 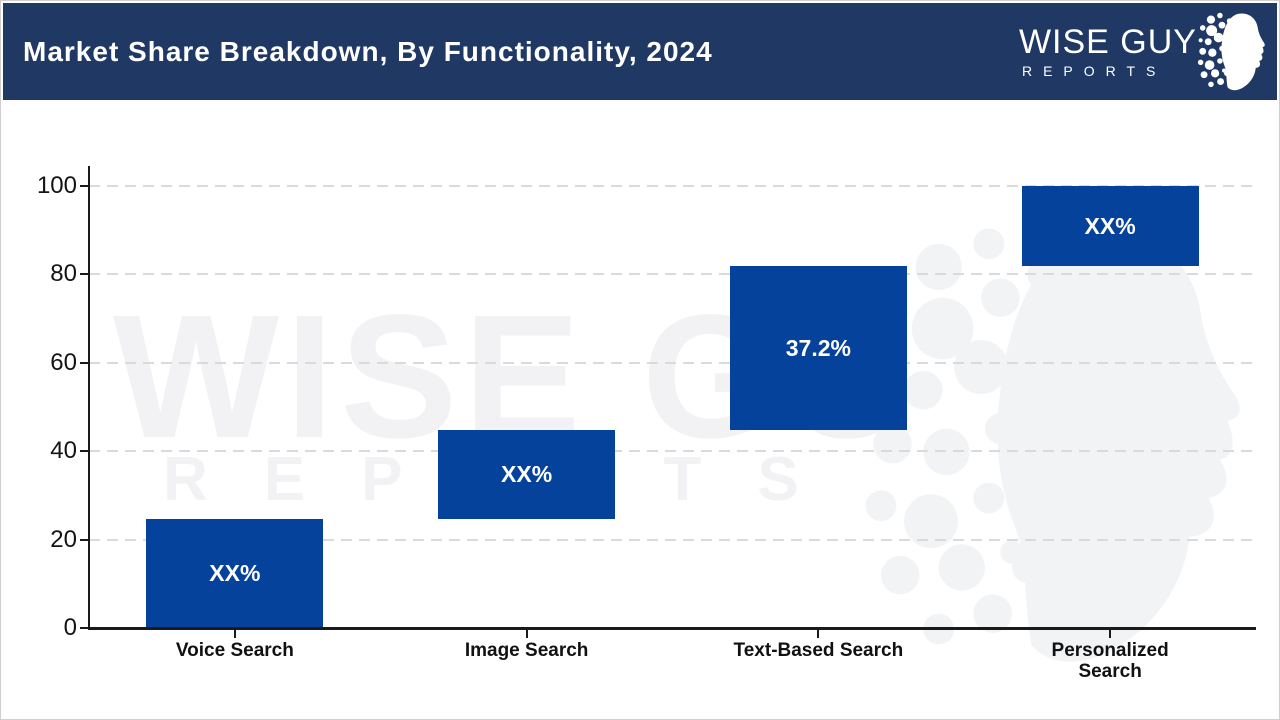 What do you see at coordinates (672, 628) in the screenshot?
I see `x-axis-line` at bounding box center [672, 628].